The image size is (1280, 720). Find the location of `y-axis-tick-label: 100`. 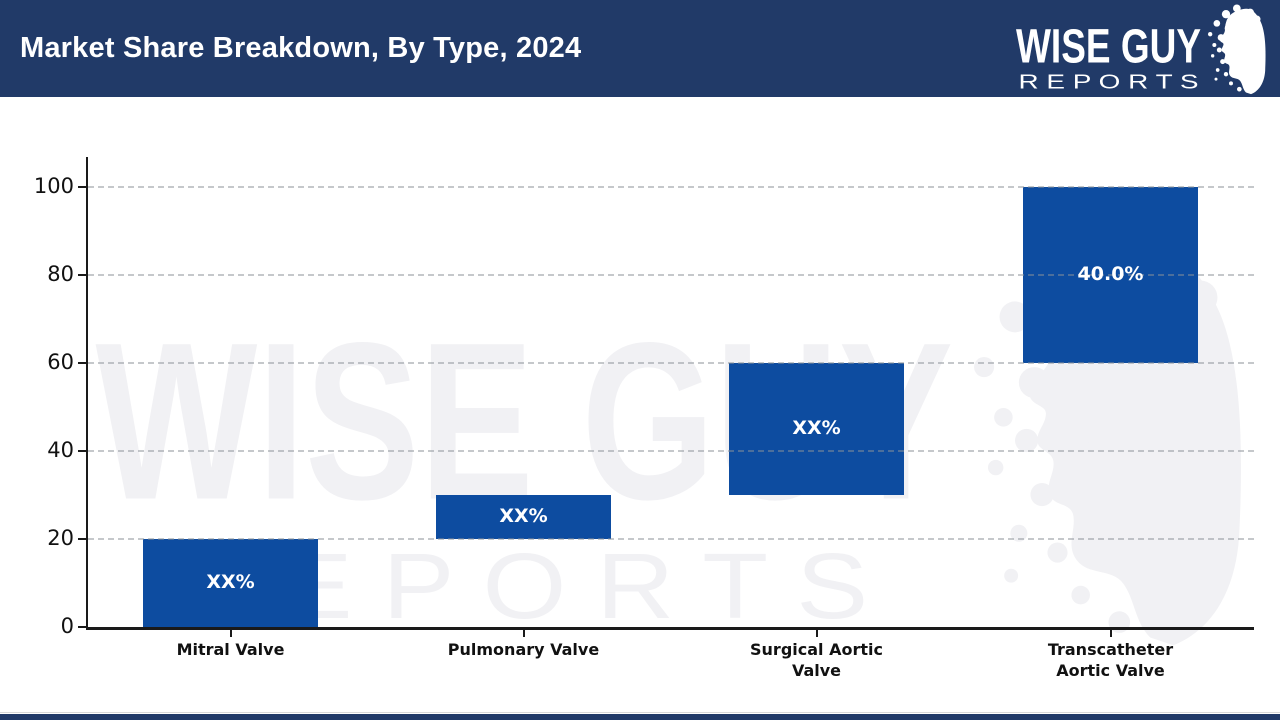

y-axis-tick-label: 100 is located at coordinates (53, 186).